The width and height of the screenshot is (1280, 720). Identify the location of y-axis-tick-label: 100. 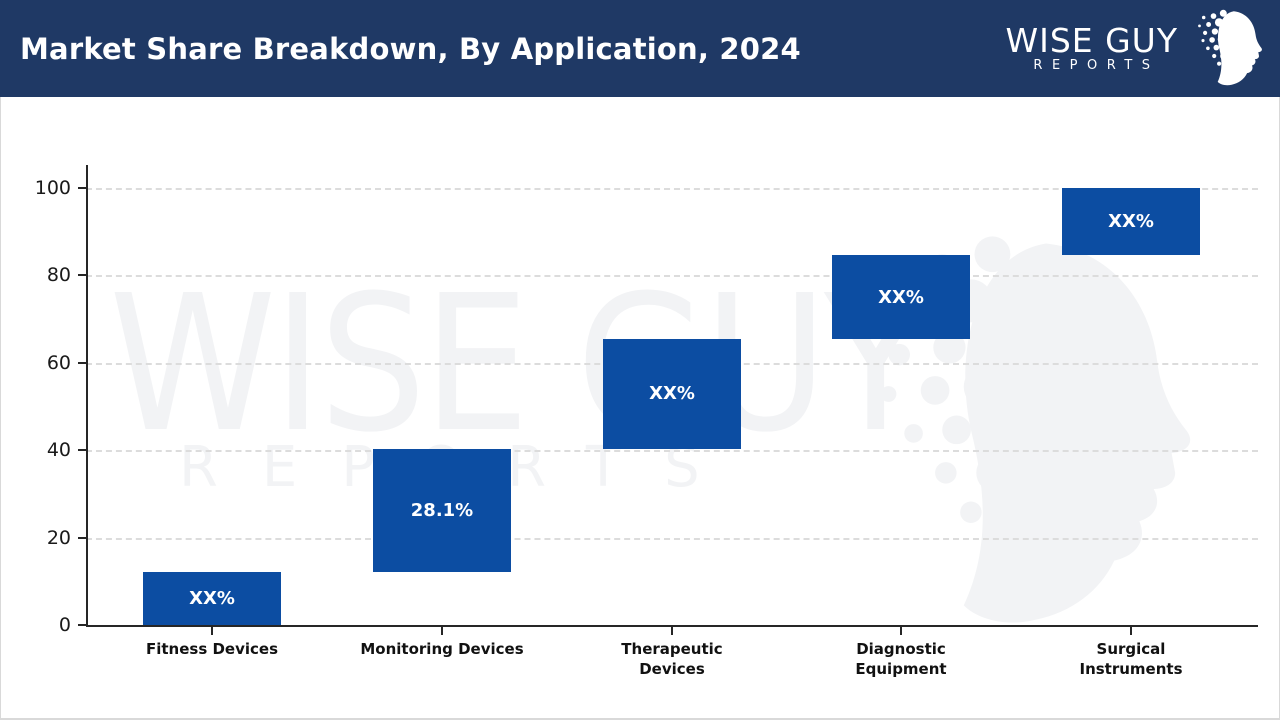
(52, 187).